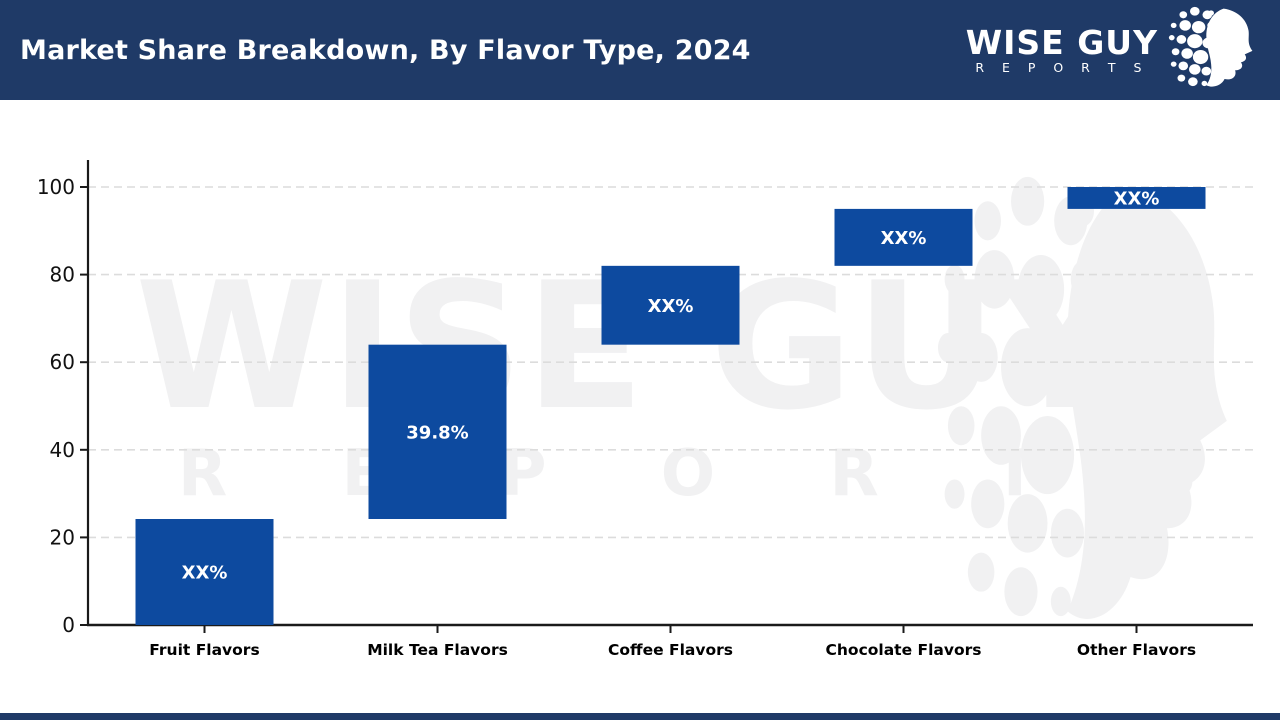 This screenshot has height=720, width=1280. I want to click on category-label: Other Flavors, so click(1136, 650).